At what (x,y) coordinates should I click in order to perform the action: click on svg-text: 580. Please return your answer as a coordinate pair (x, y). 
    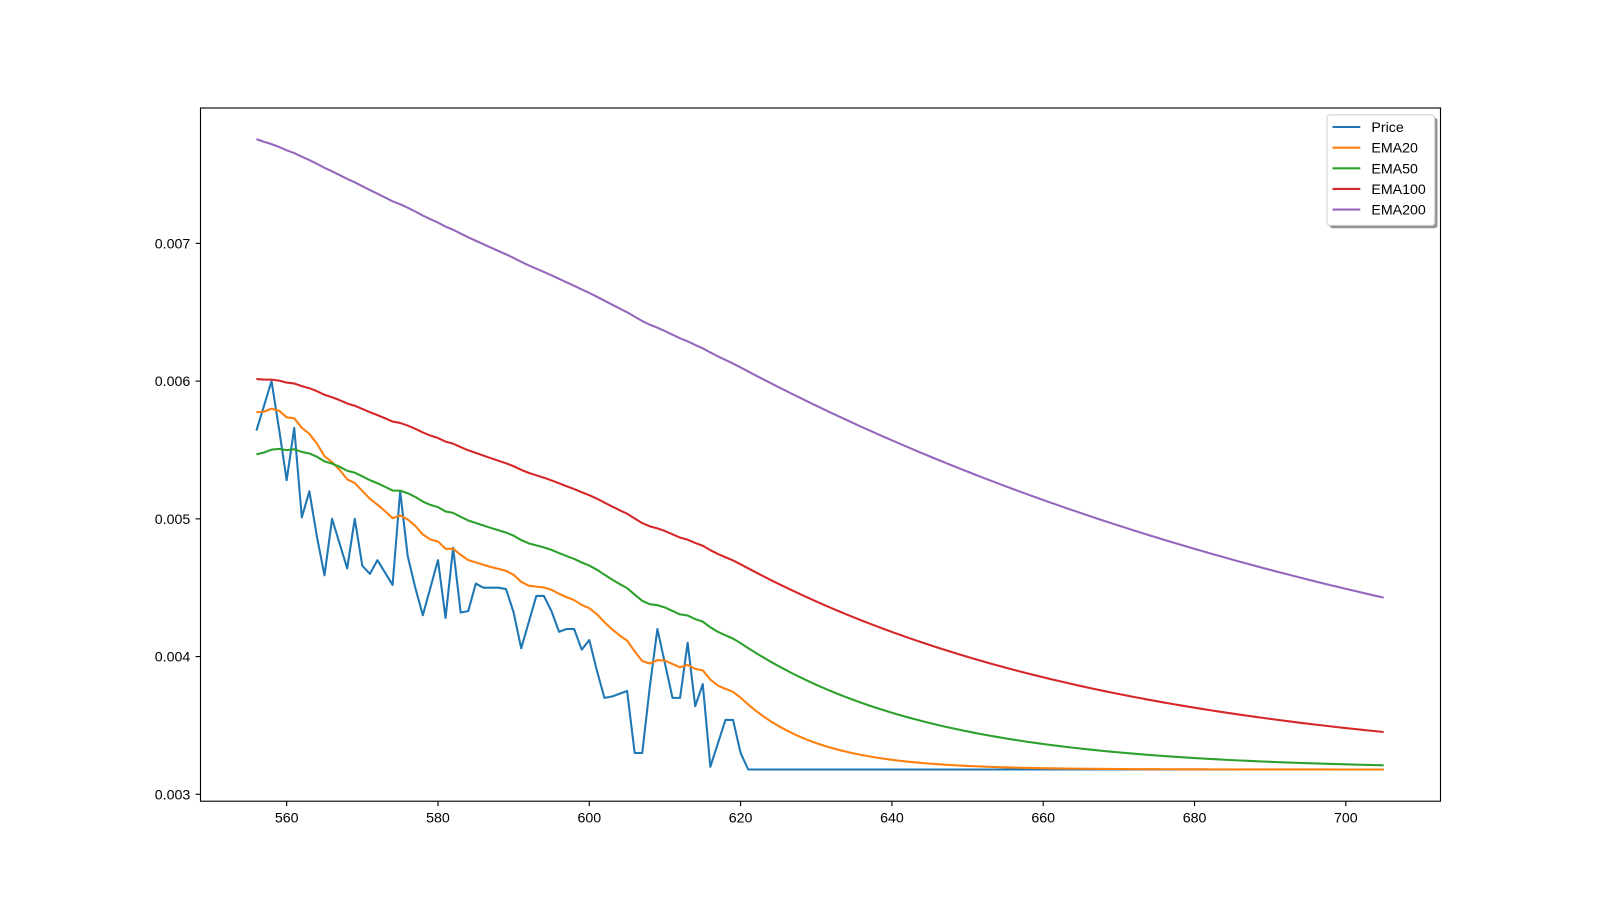
    Looking at the image, I should click on (438, 819).